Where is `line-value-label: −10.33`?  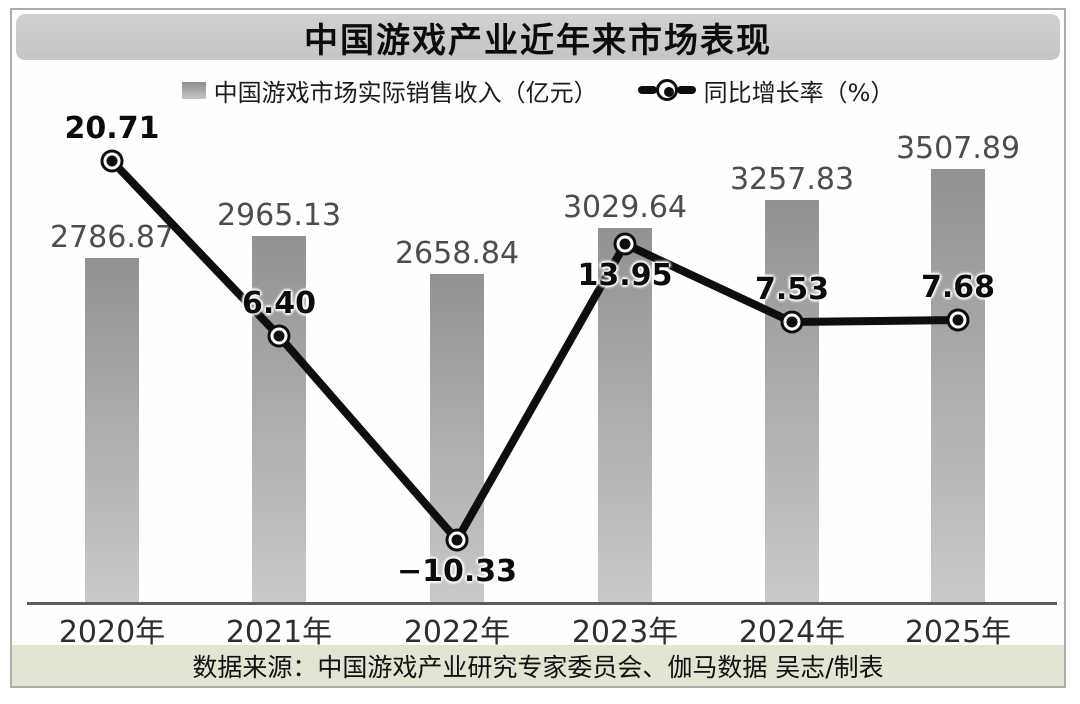 line-value-label: −10.33 is located at coordinates (457, 571).